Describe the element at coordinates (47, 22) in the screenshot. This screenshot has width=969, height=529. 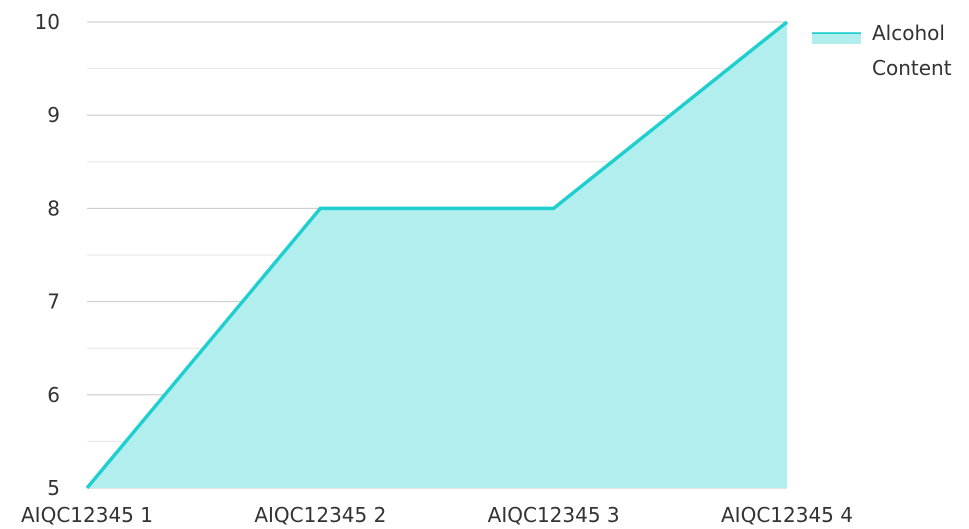
I see `y-tick-label: 10` at that location.